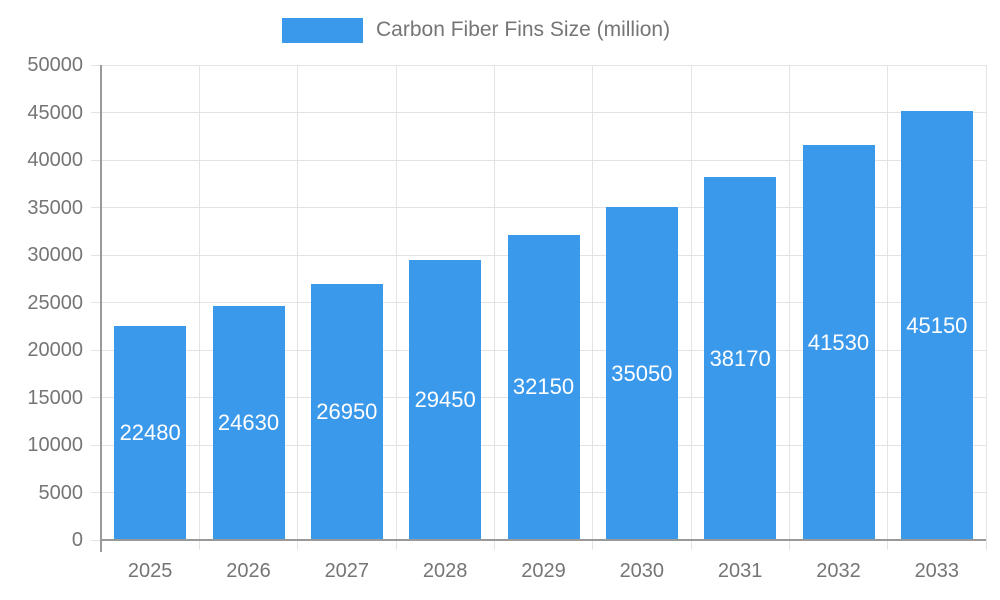 Image resolution: width=1000 pixels, height=600 pixels. I want to click on x-tick-label: 2026, so click(248, 571).